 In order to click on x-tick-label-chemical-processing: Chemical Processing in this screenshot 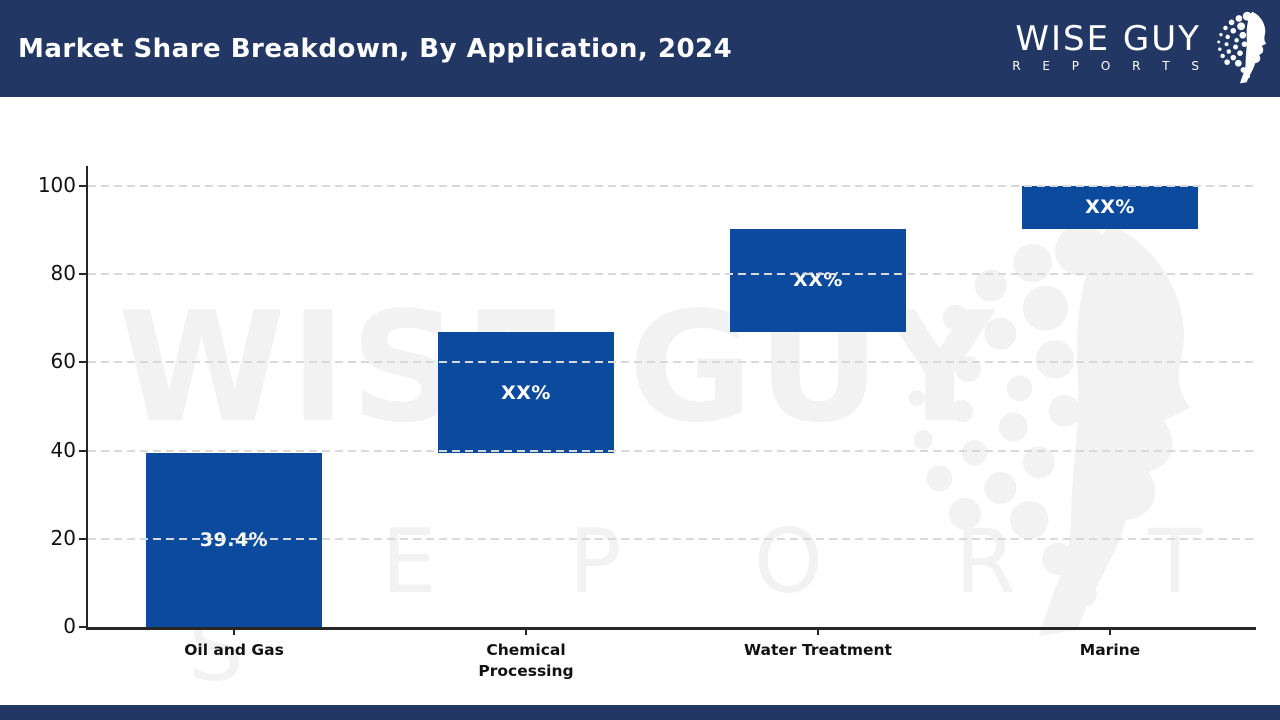, I will do `click(526, 660)`.